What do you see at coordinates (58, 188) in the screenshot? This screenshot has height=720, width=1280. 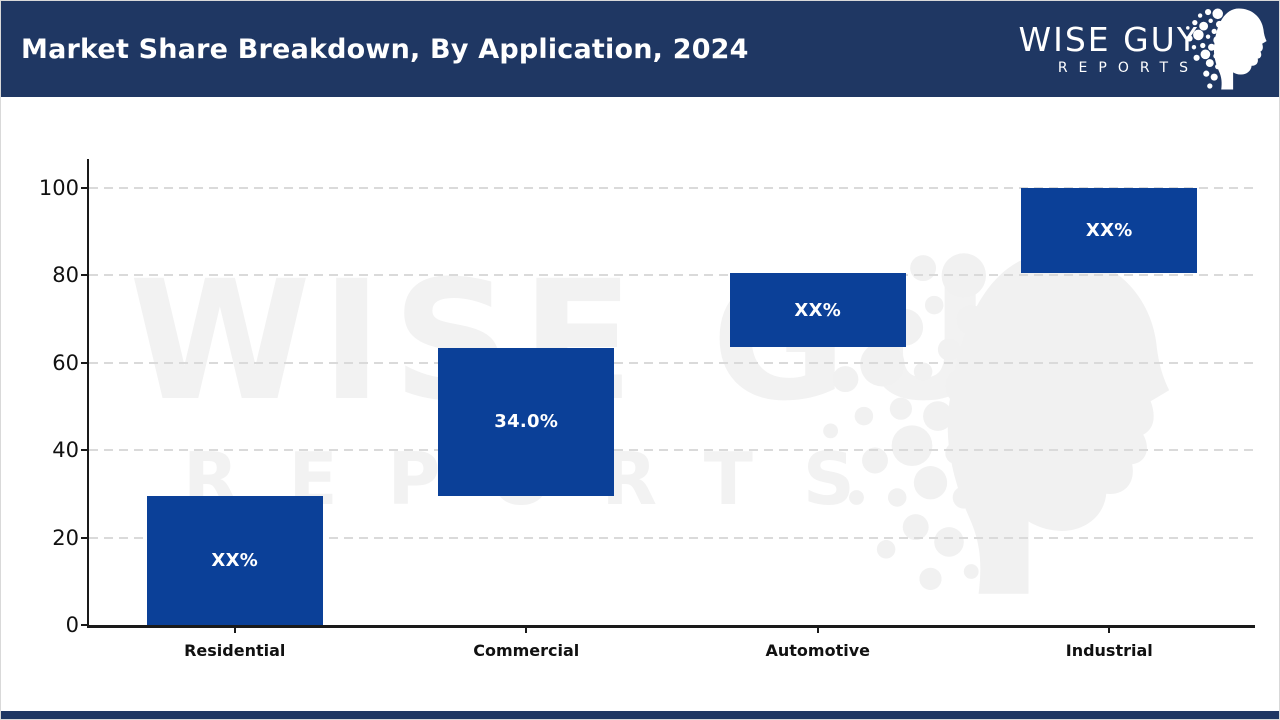 I see `y-tick-label: 100` at bounding box center [58, 188].